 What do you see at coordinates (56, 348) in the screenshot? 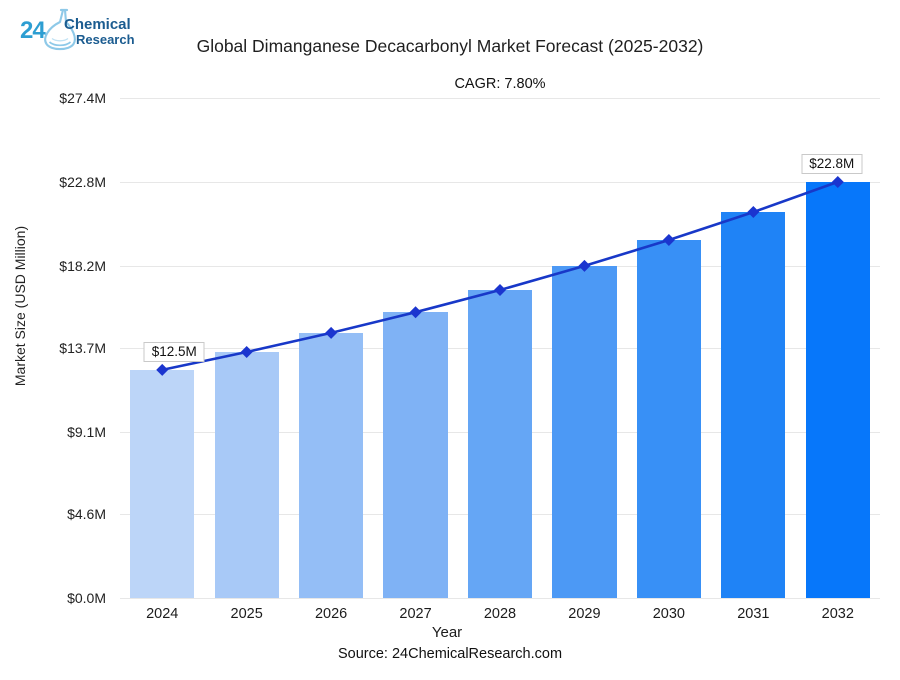
I see `y-axis-ticks: $27.4M $22.8M $18.2M $13.7M $9.1M $4.6M $0.0M` at bounding box center [56, 348].